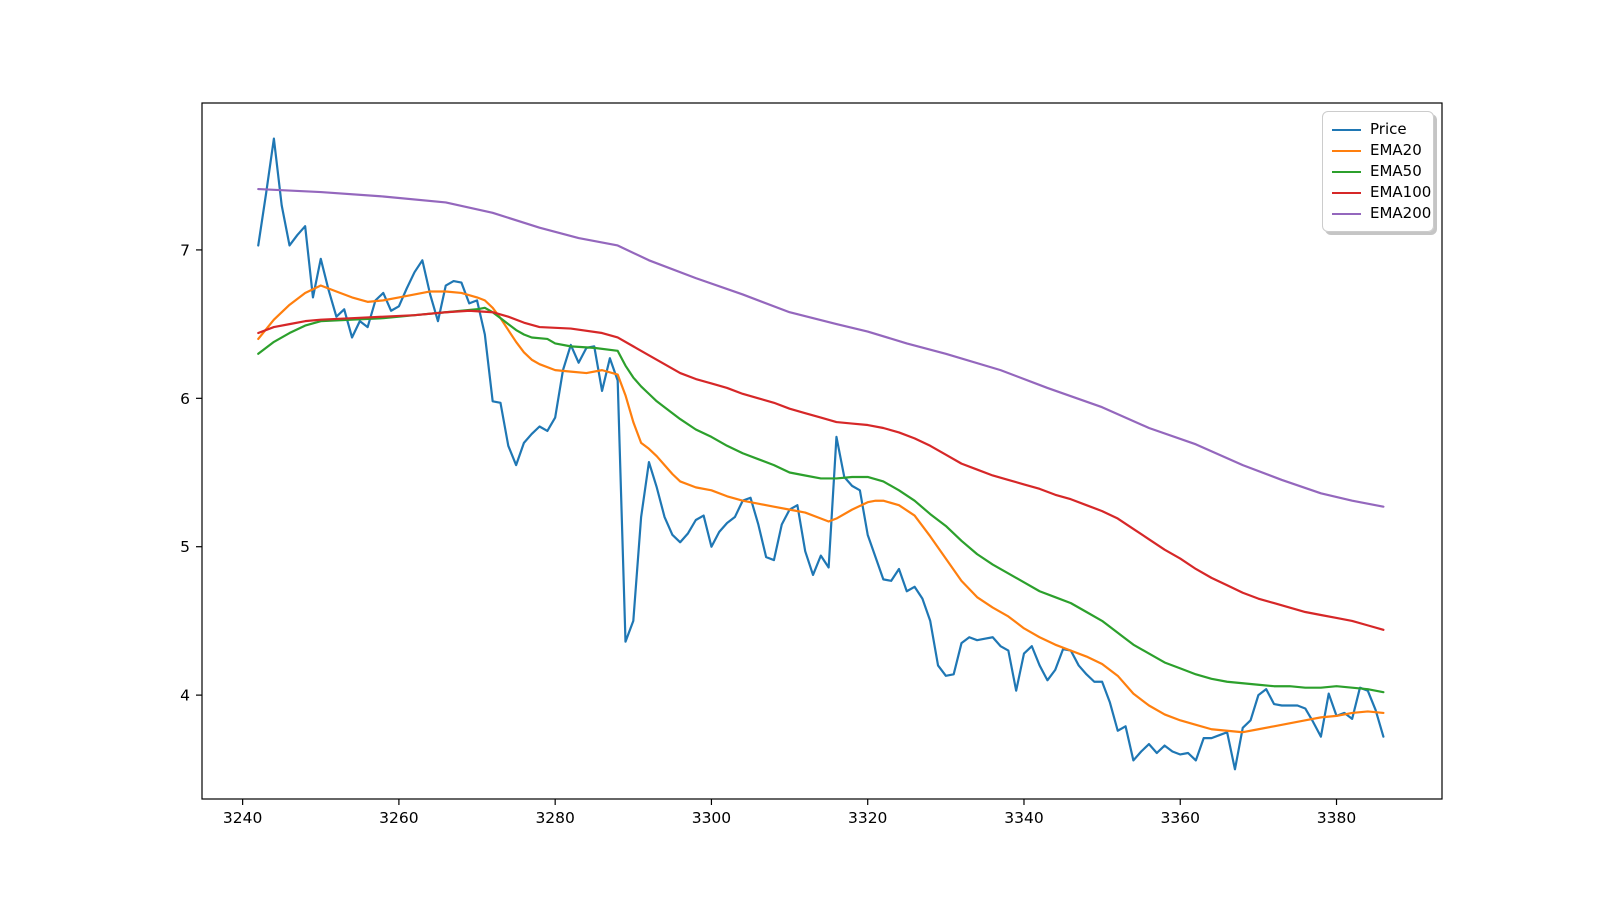  Describe the element at coordinates (789, 813) in the screenshot. I see `x-axis-ticks: 3240 3260 3280 3300 3320 3340 3360 3380` at that location.